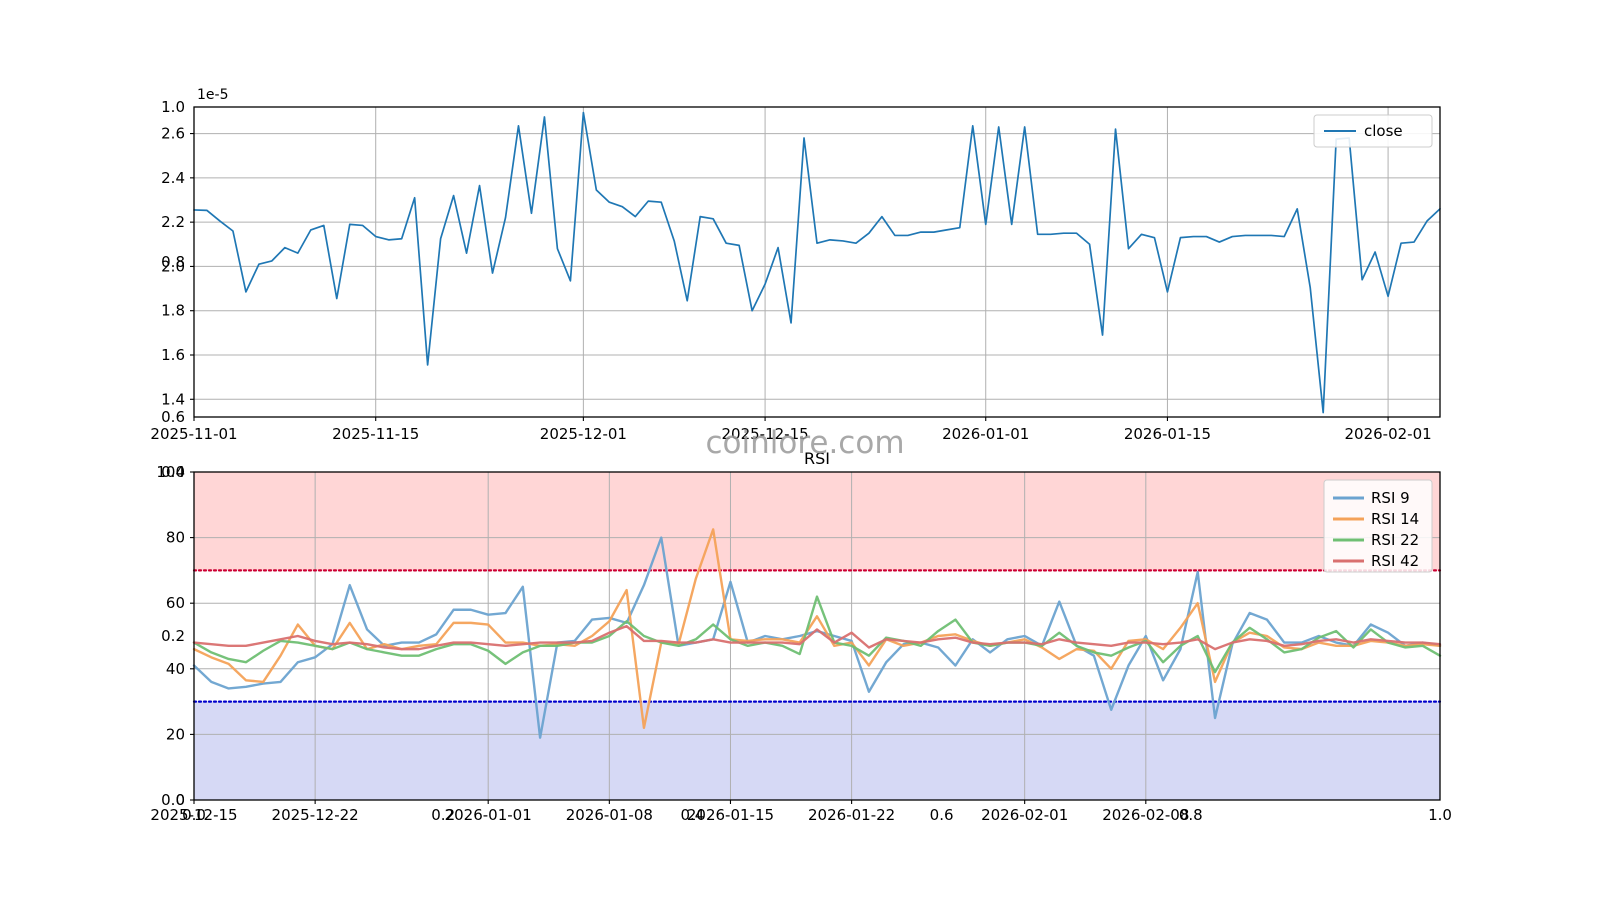 The width and height of the screenshot is (1600, 900). What do you see at coordinates (817, 458) in the screenshot?
I see `rsi-panel-title: RSI` at bounding box center [817, 458].